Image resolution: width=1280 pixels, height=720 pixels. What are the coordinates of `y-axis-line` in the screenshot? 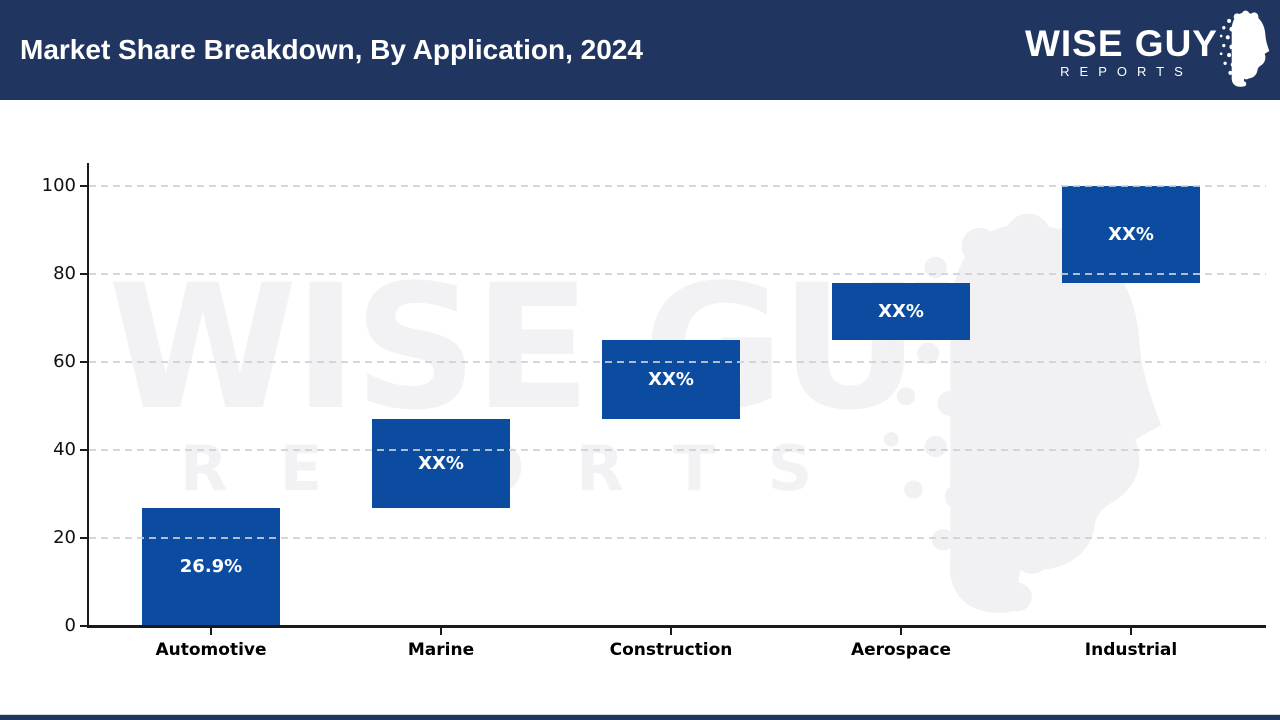 It's located at (88, 395).